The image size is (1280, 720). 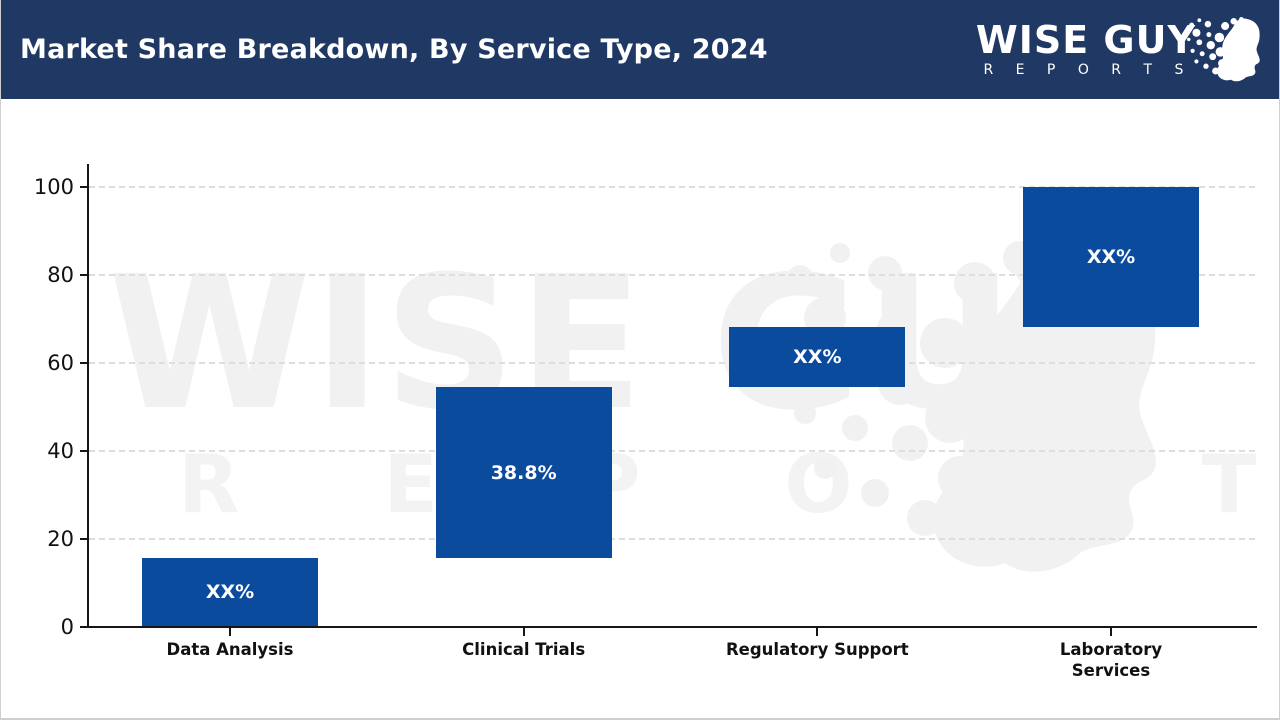 I want to click on x-tick-label: Data Analysis, so click(x=230, y=649).